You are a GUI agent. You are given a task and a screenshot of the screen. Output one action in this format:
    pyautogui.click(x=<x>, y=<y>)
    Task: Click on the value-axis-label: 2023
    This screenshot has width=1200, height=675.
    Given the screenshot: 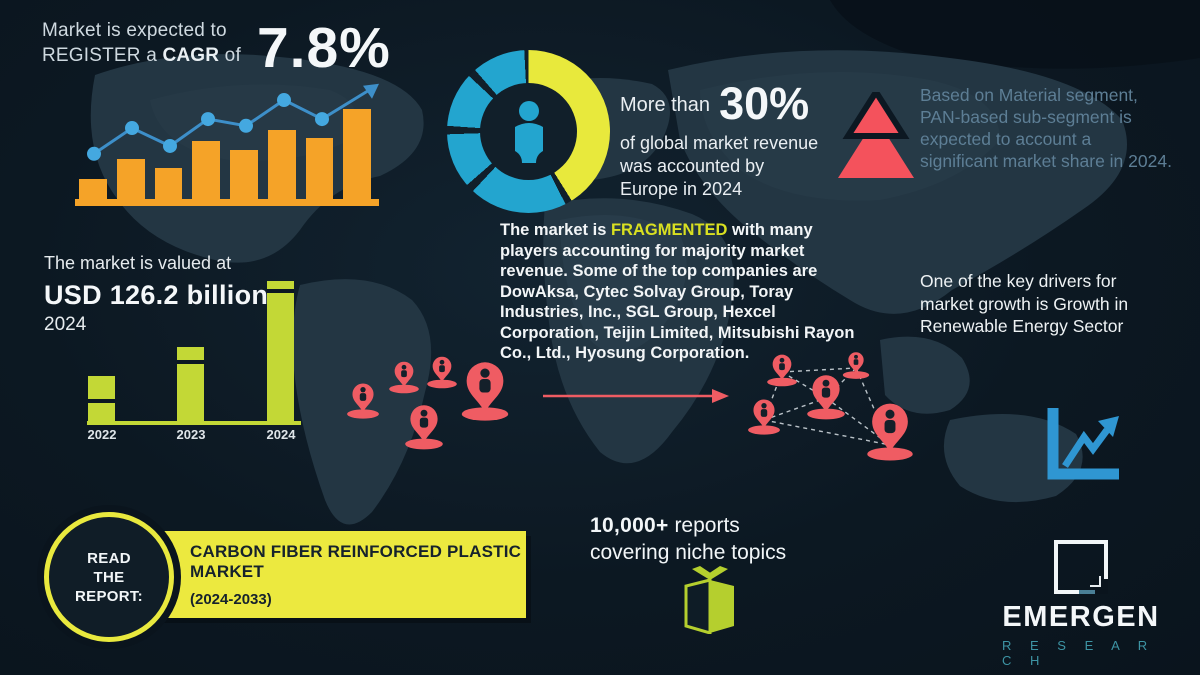 What is the action you would take?
    pyautogui.click(x=191, y=434)
    